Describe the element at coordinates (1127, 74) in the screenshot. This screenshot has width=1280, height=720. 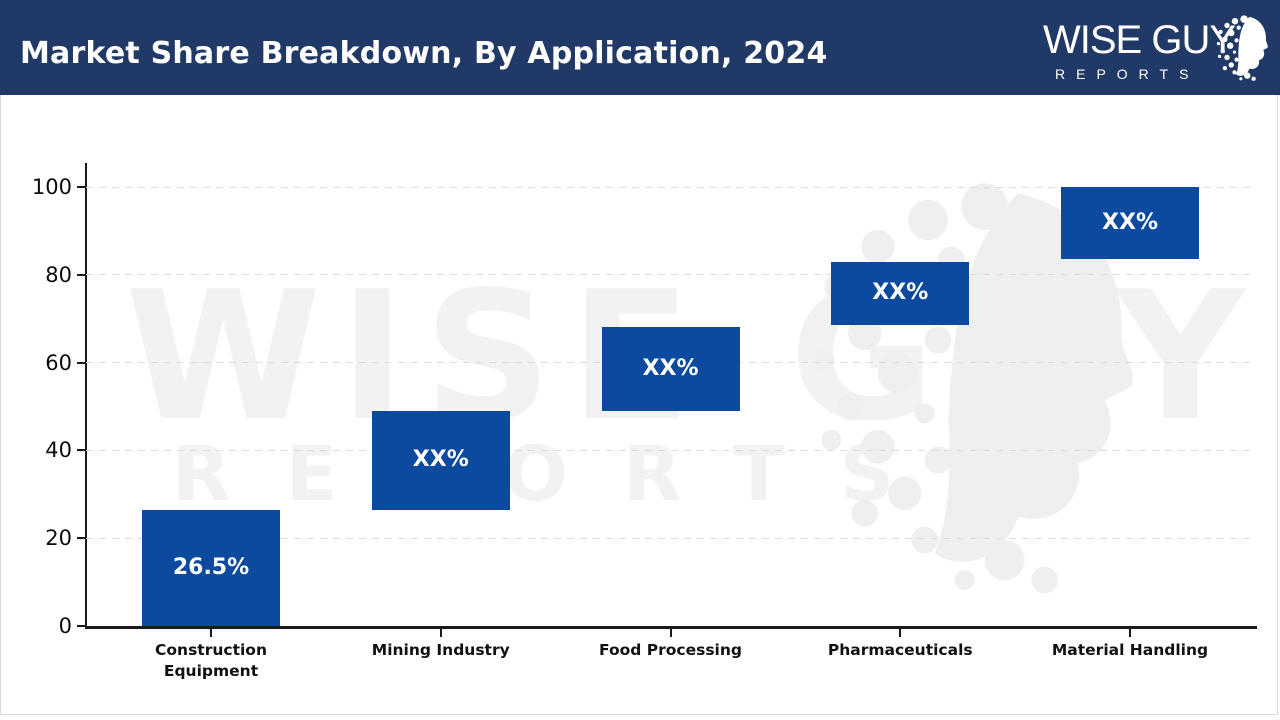
I see `brand-subtitle: REPORTS` at that location.